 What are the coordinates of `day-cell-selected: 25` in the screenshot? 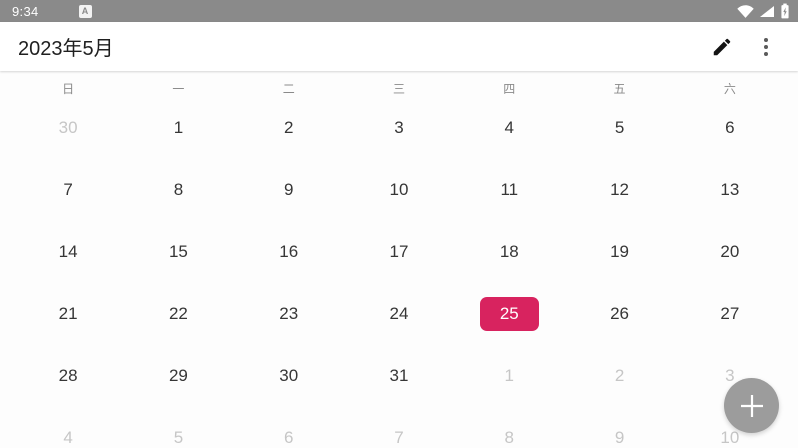 It's located at (509, 314).